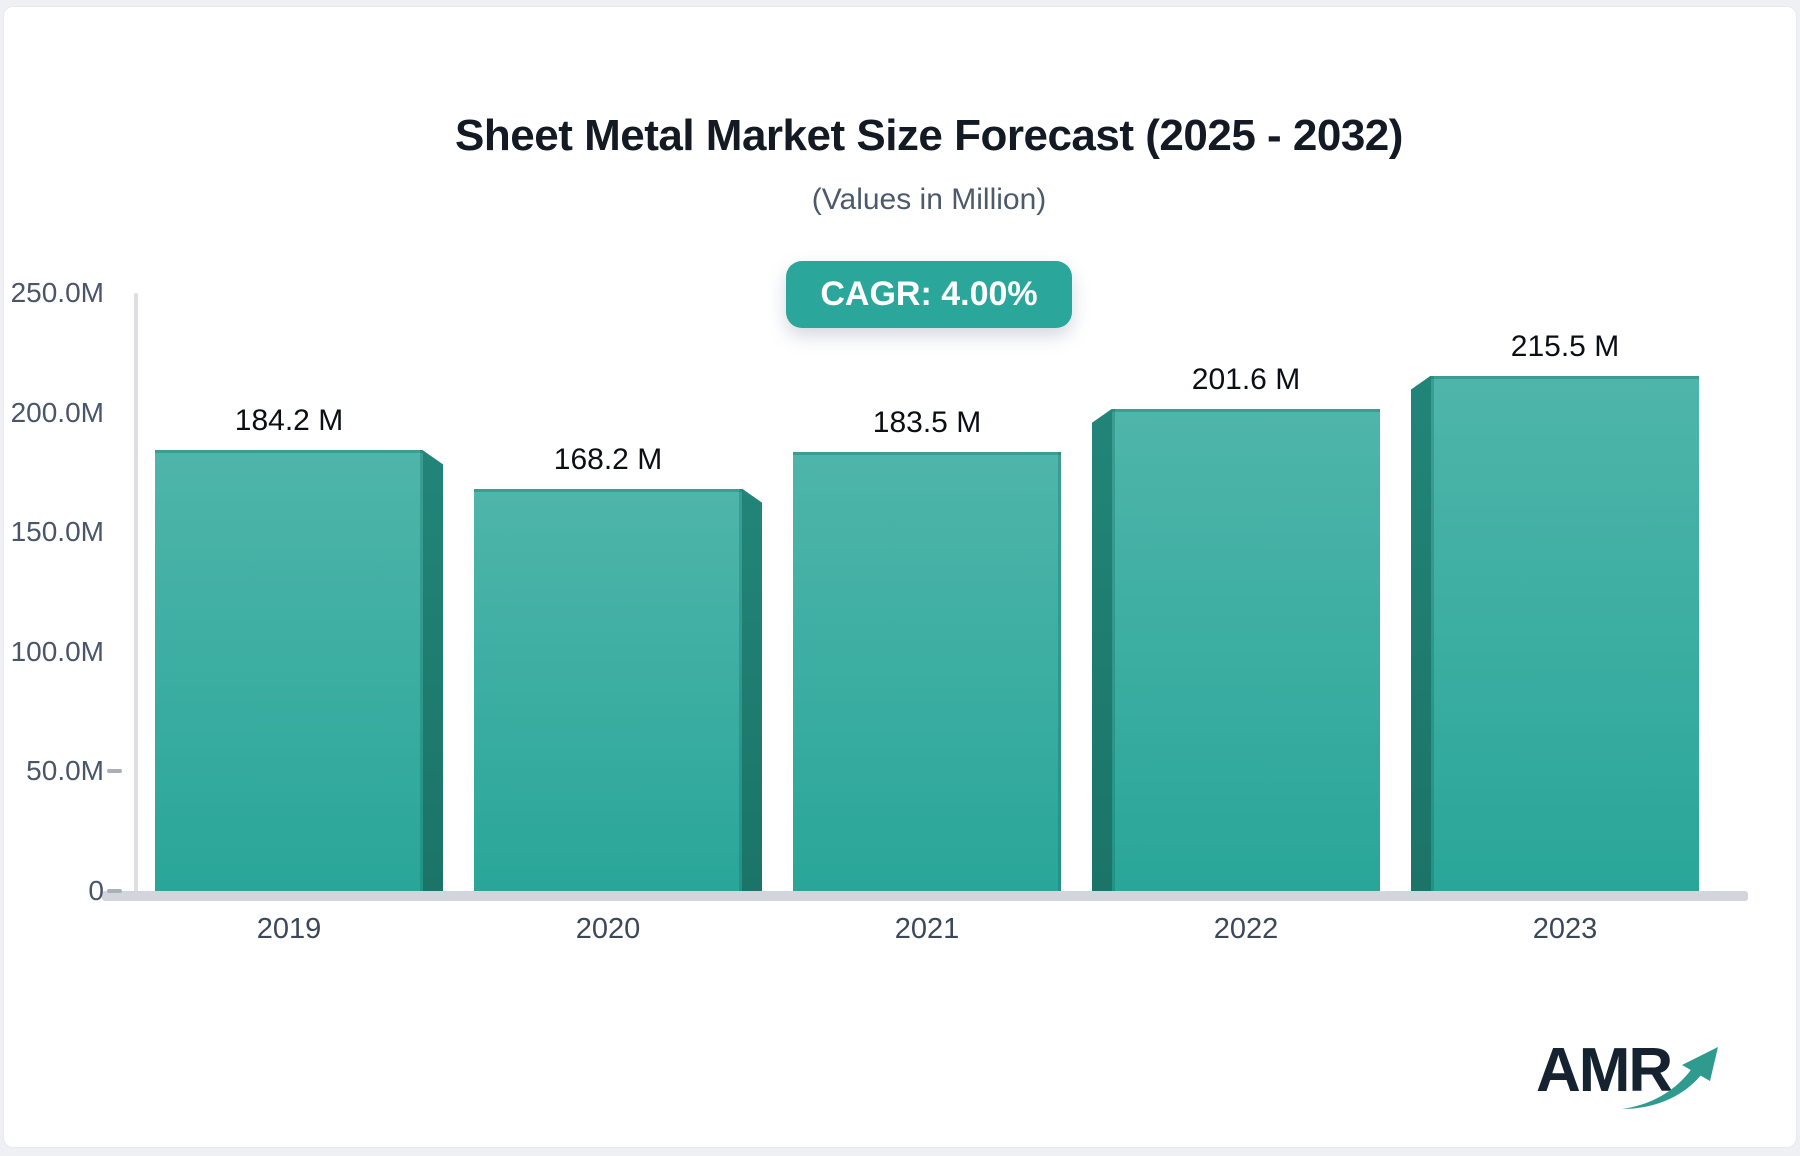 This screenshot has height=1156, width=1800. What do you see at coordinates (1246, 929) in the screenshot?
I see `x-axis-label: 2022` at bounding box center [1246, 929].